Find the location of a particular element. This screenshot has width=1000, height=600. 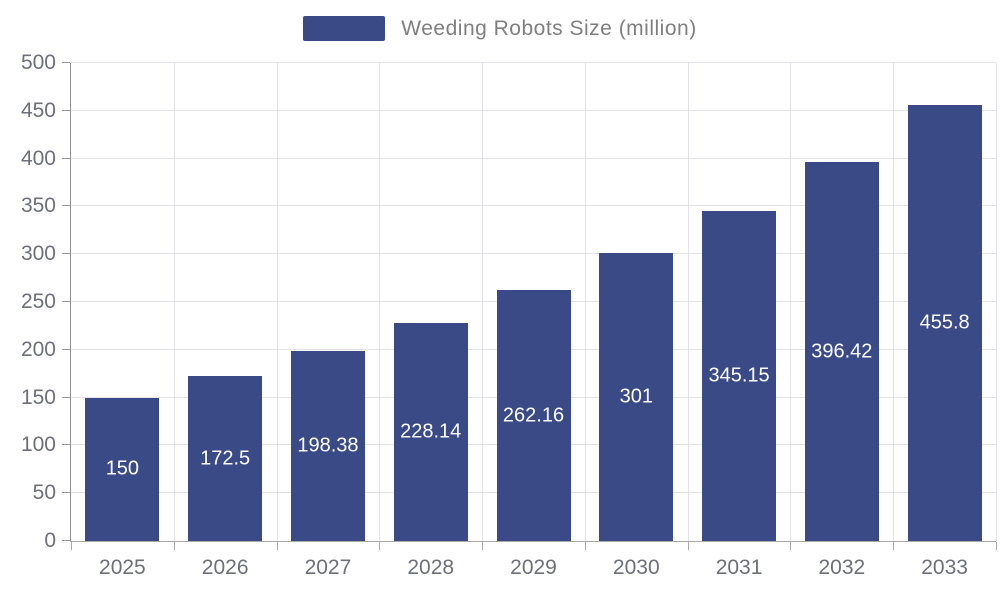

x-axis-label: 2030 is located at coordinates (636, 567).